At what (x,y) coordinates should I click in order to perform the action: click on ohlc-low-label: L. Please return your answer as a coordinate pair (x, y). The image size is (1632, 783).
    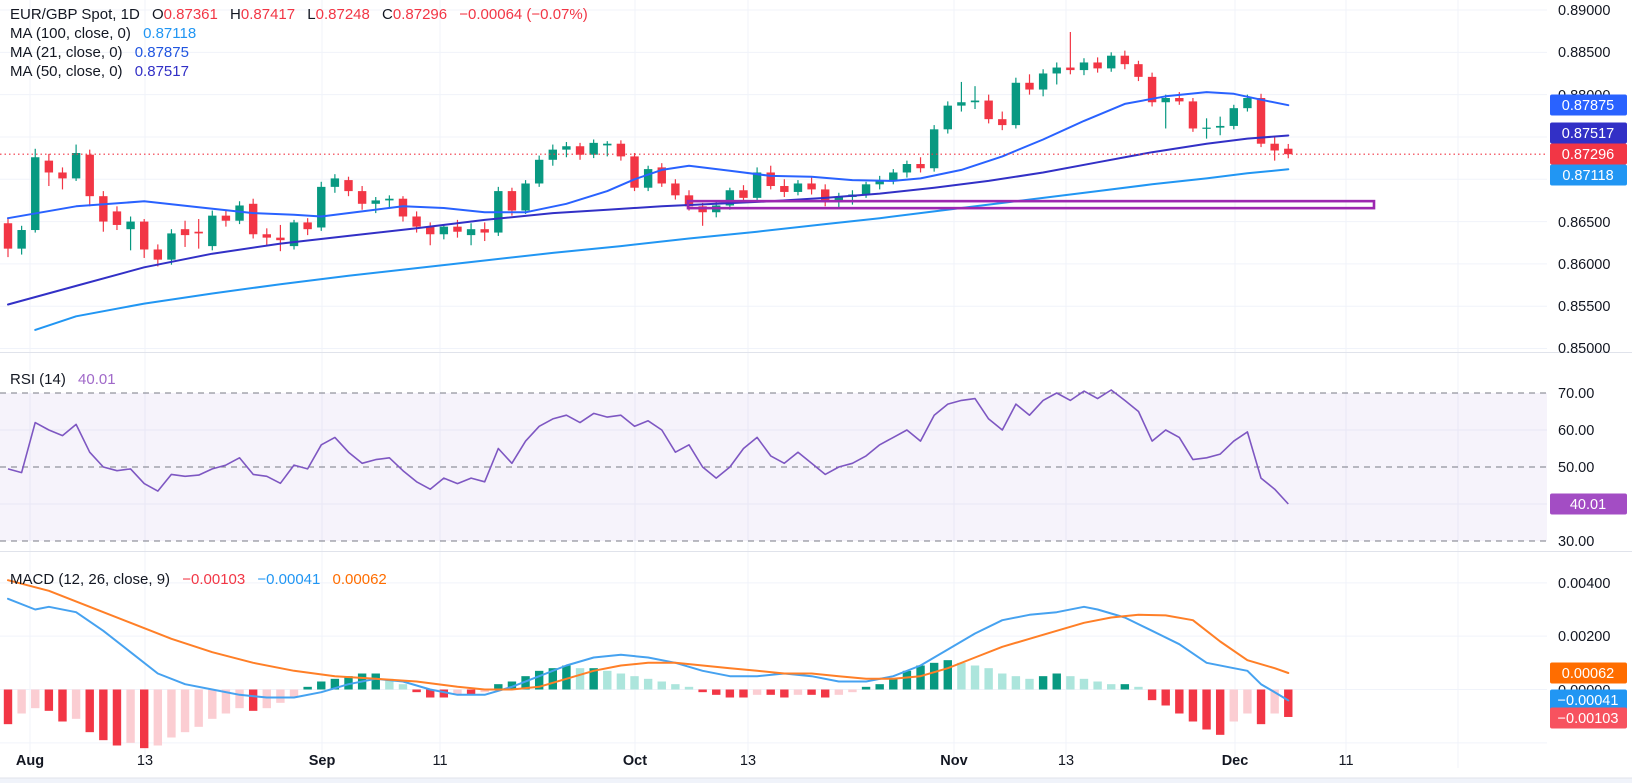
    Looking at the image, I should click on (311, 14).